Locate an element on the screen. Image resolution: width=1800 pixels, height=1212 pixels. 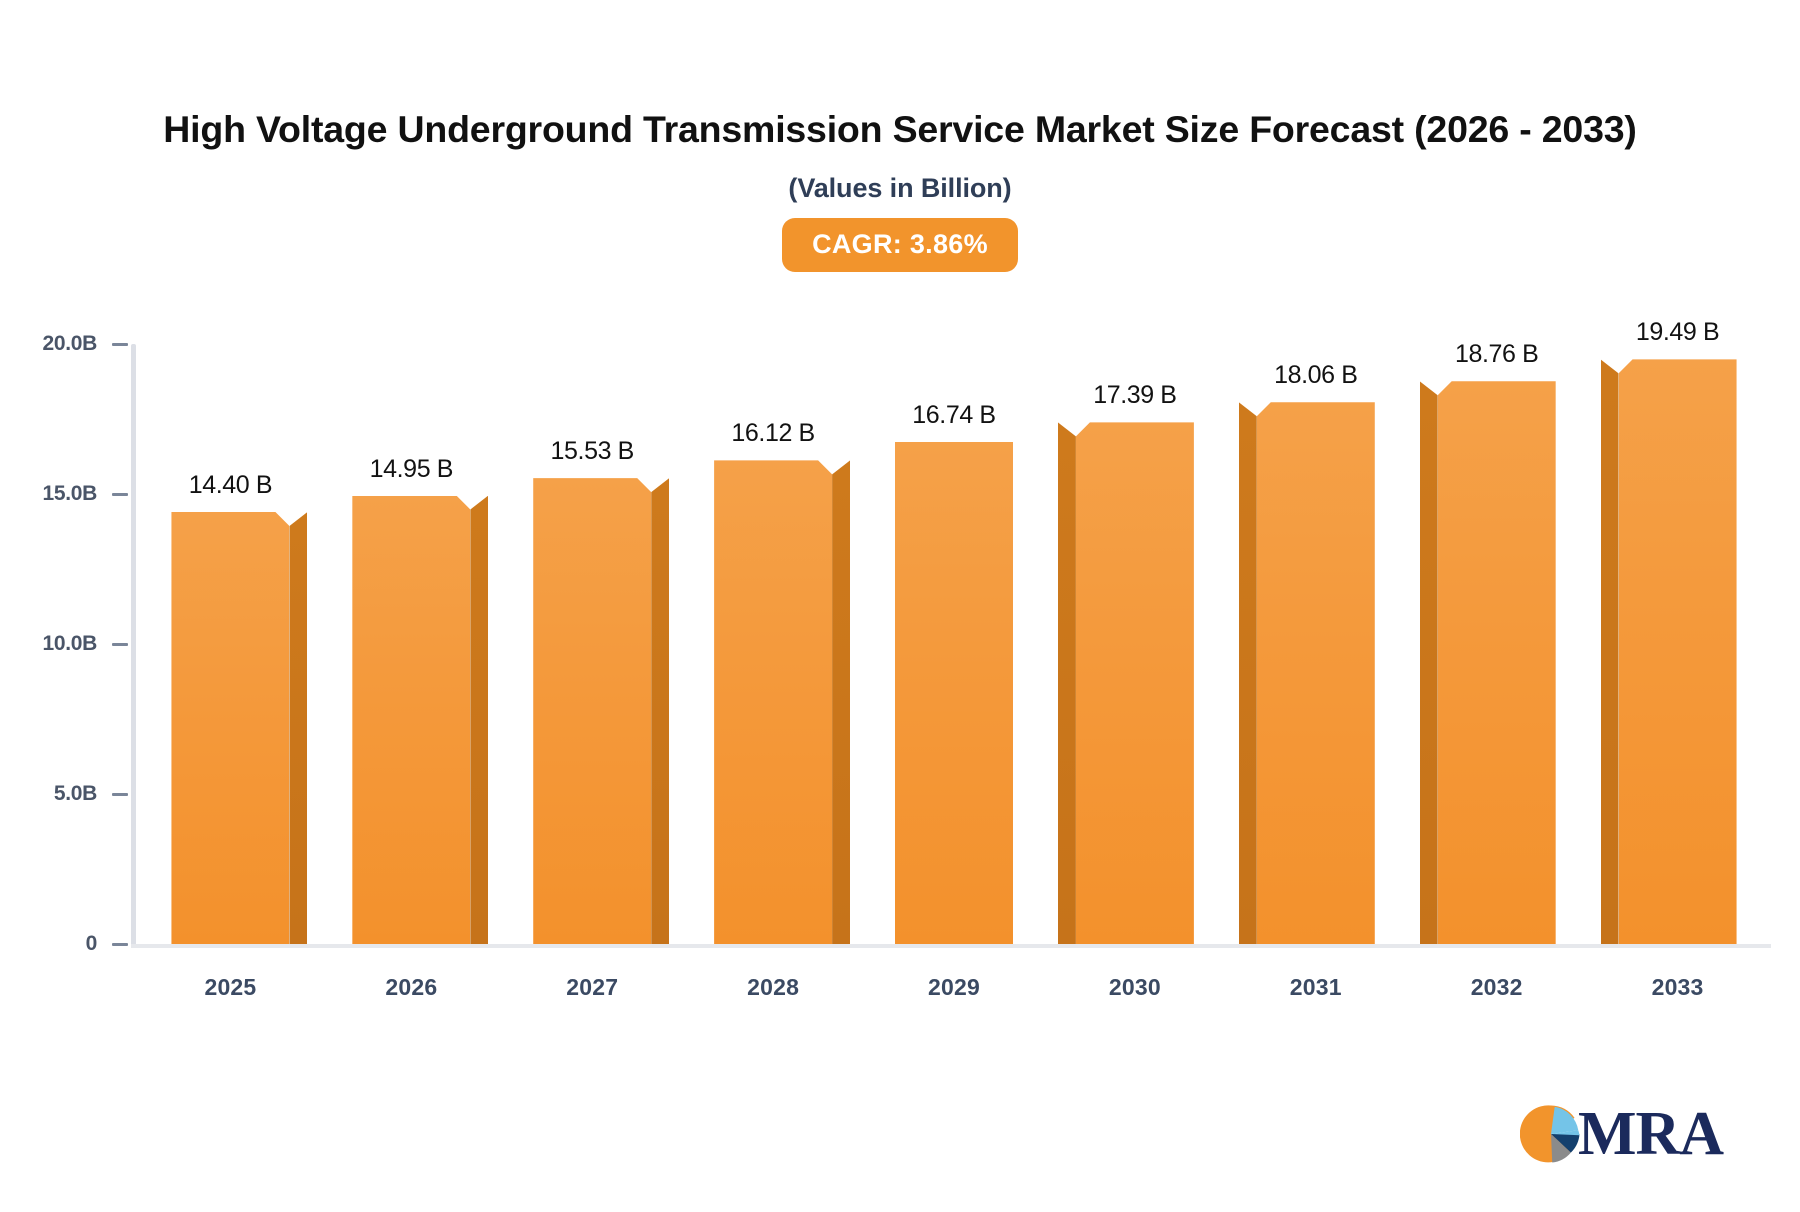
bar-value-label: 19.49 B is located at coordinates (1677, 332).